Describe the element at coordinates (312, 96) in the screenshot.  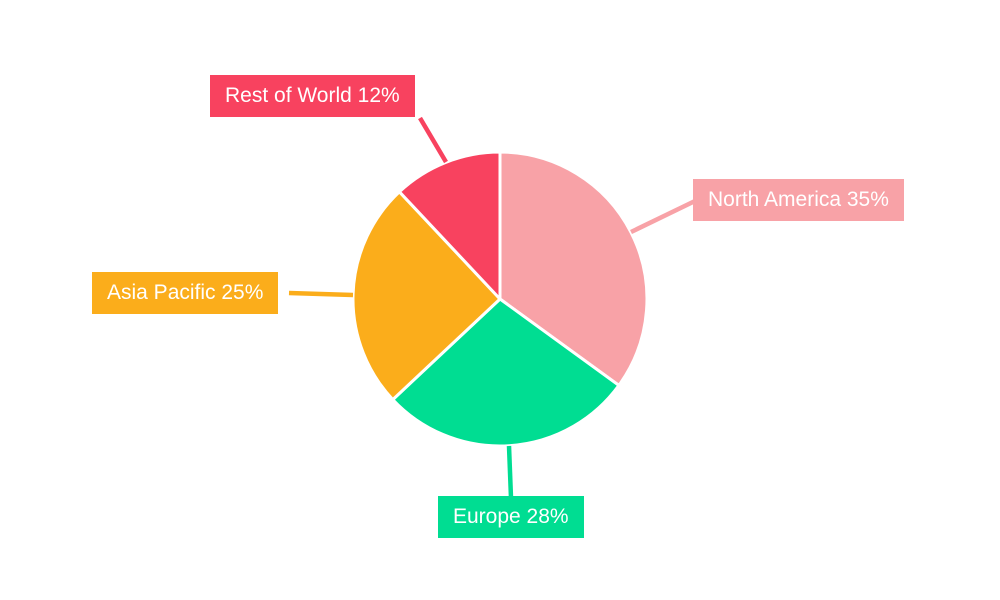
I see `callout-label-rest-of-world: Rest of World 12%` at that location.